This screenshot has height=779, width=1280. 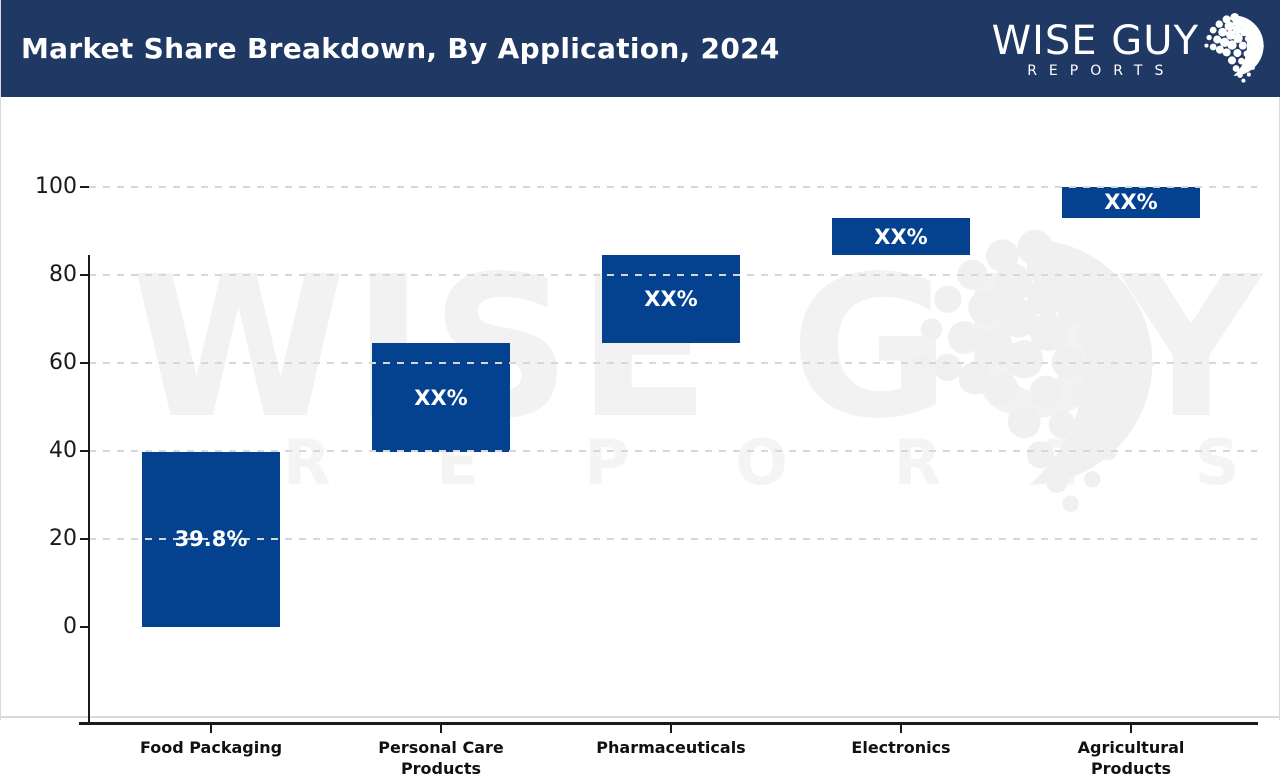 What do you see at coordinates (63, 274) in the screenshot?
I see `y-tick-label: 80` at bounding box center [63, 274].